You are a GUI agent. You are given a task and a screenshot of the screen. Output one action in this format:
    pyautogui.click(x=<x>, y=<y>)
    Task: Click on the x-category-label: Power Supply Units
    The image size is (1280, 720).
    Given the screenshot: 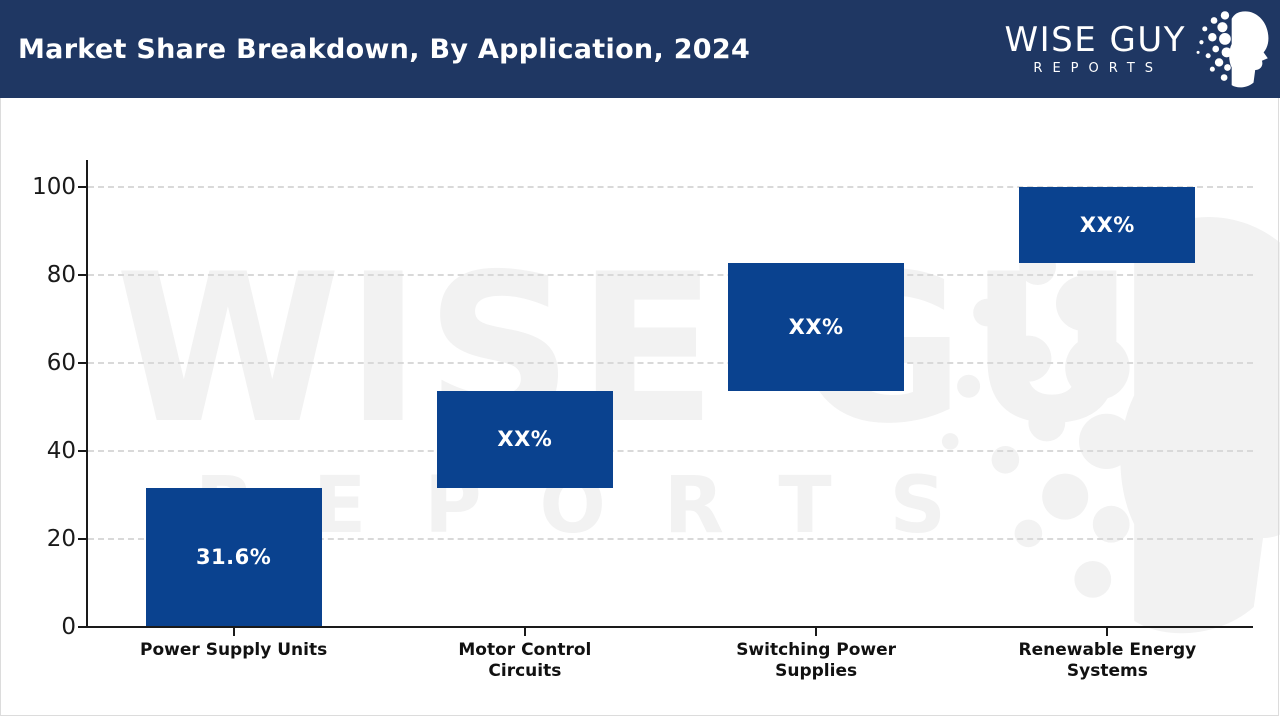 What is the action you would take?
    pyautogui.click(x=234, y=650)
    